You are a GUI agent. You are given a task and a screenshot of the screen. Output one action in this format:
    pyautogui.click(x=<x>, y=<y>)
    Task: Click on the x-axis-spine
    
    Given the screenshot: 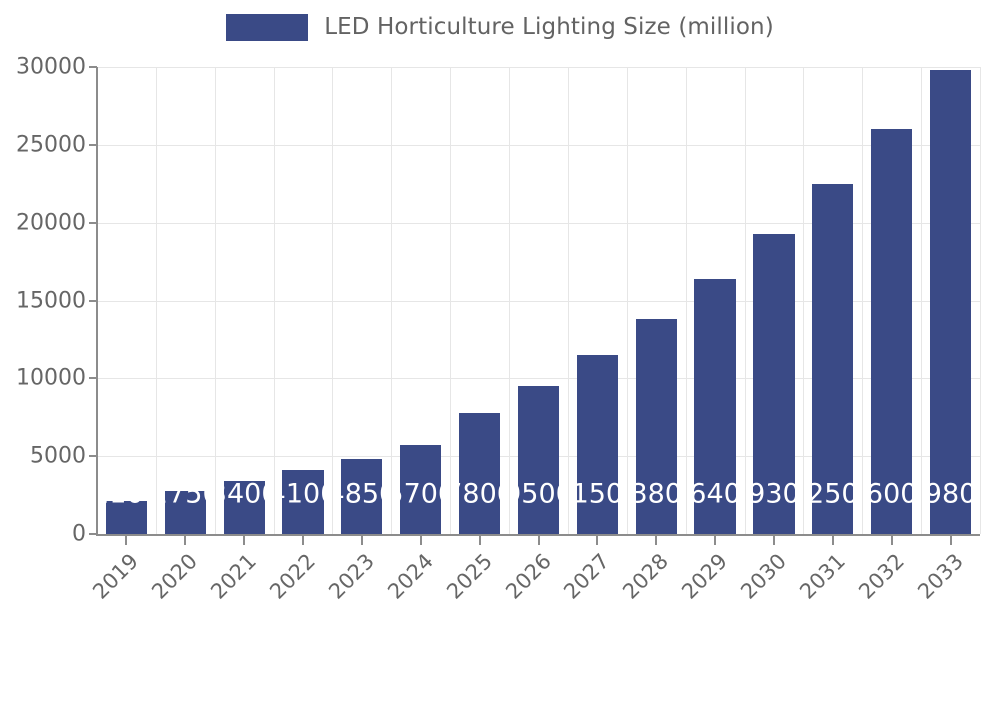 What is the action you would take?
    pyautogui.click(x=538, y=535)
    